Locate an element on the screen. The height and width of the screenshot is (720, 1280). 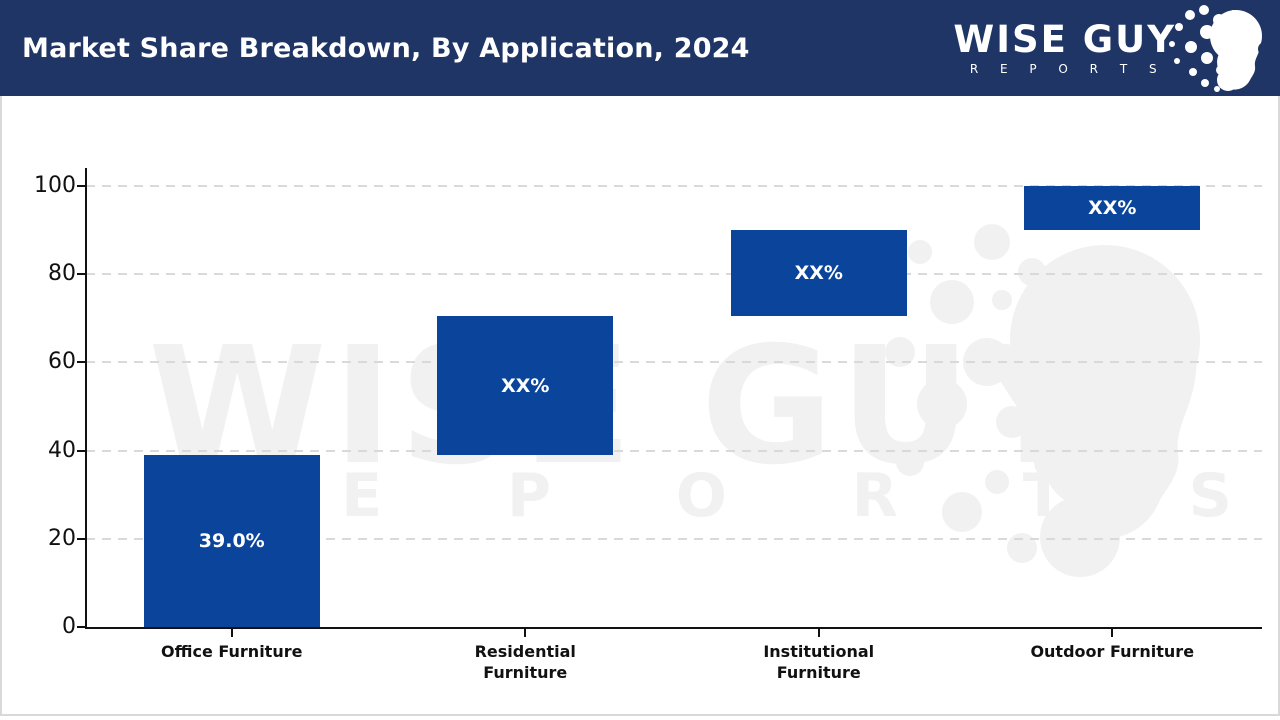
logo-wordmark: WISE GUY R E P O R T S is located at coordinates (1064, 48).